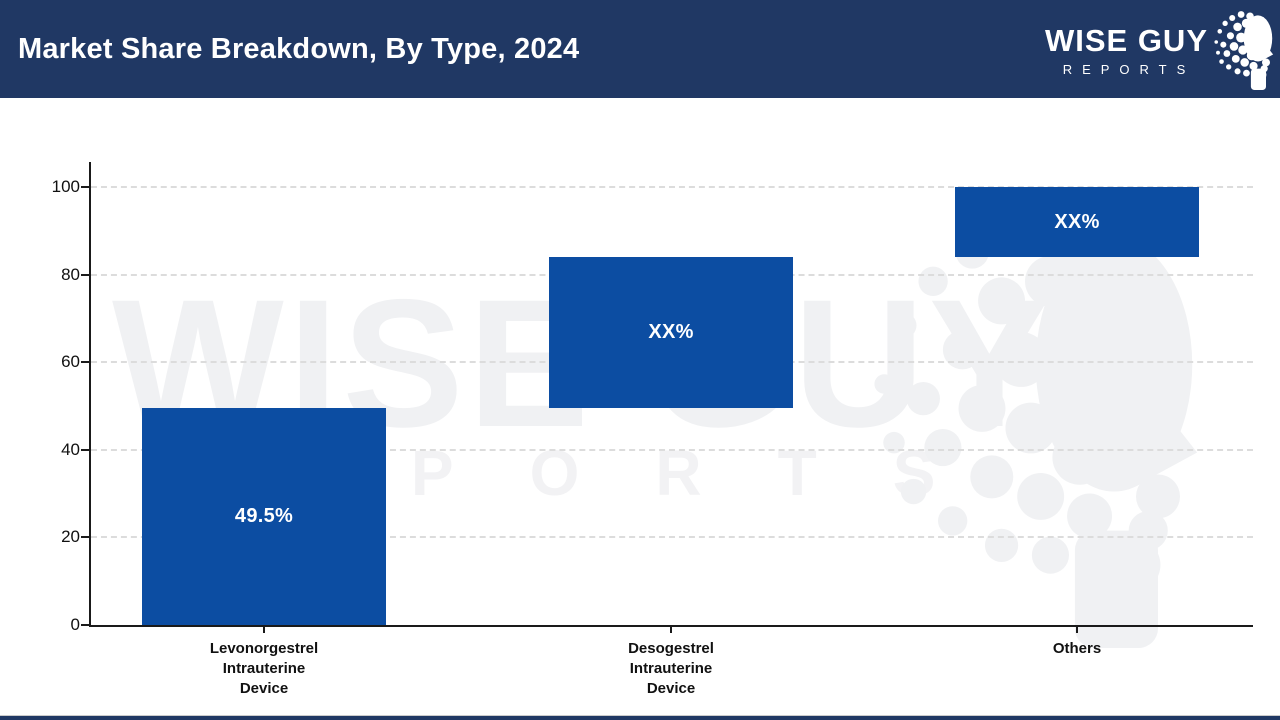  What do you see at coordinates (1077, 648) in the screenshot?
I see `x-category-label: Others` at bounding box center [1077, 648].